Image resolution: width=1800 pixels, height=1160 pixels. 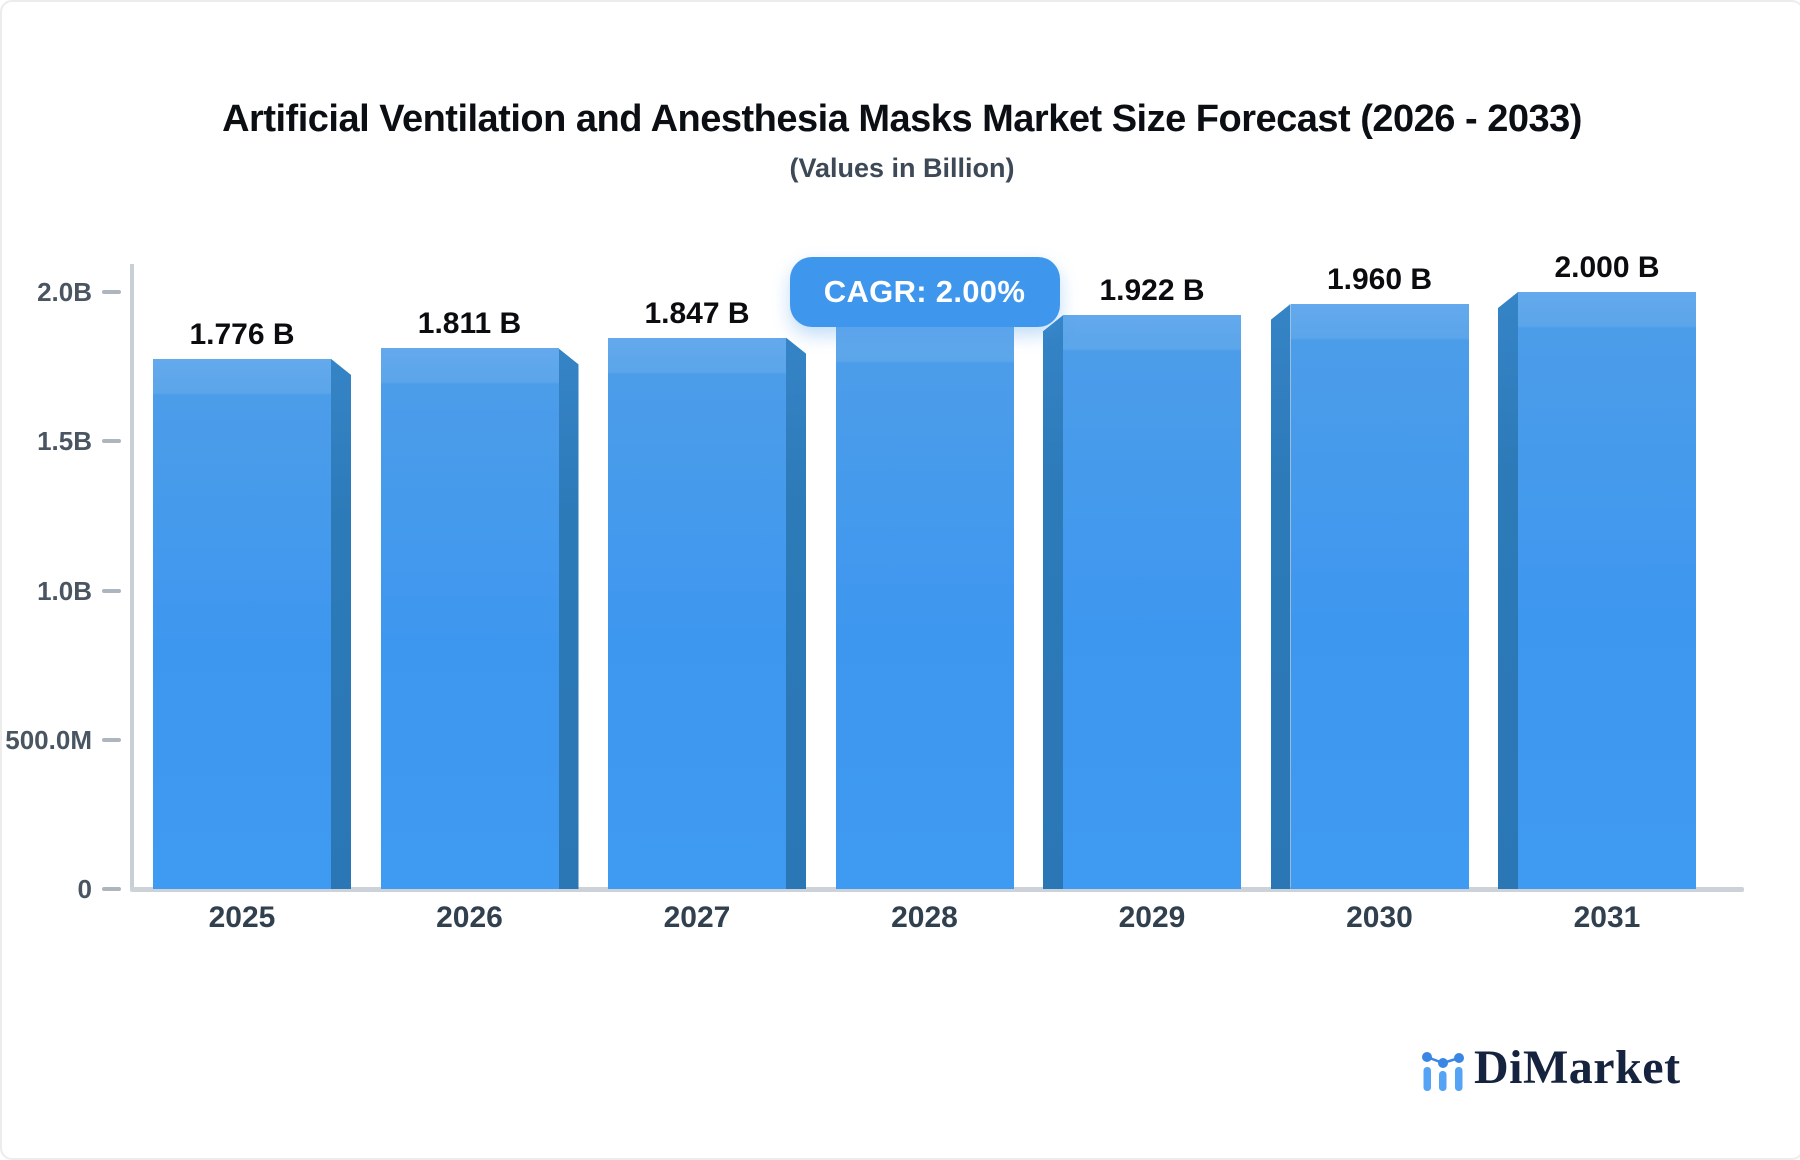 I want to click on x-axis-label-2025: 2025, so click(x=242, y=917).